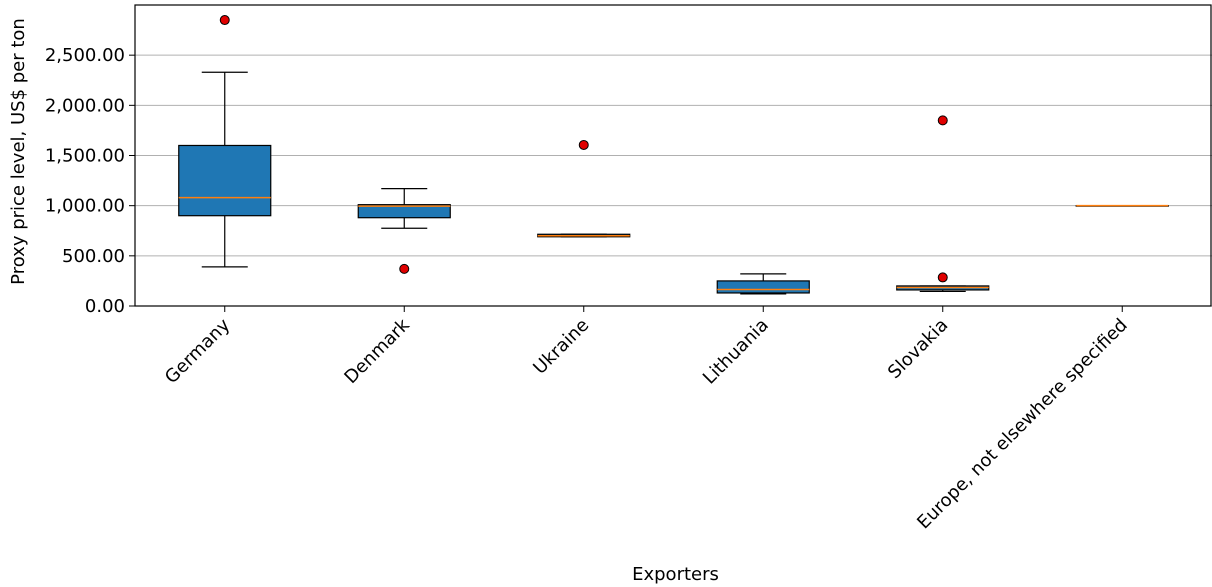  Describe the element at coordinates (377, 351) in the screenshot. I see `x-tick-label: Denmark` at that location.